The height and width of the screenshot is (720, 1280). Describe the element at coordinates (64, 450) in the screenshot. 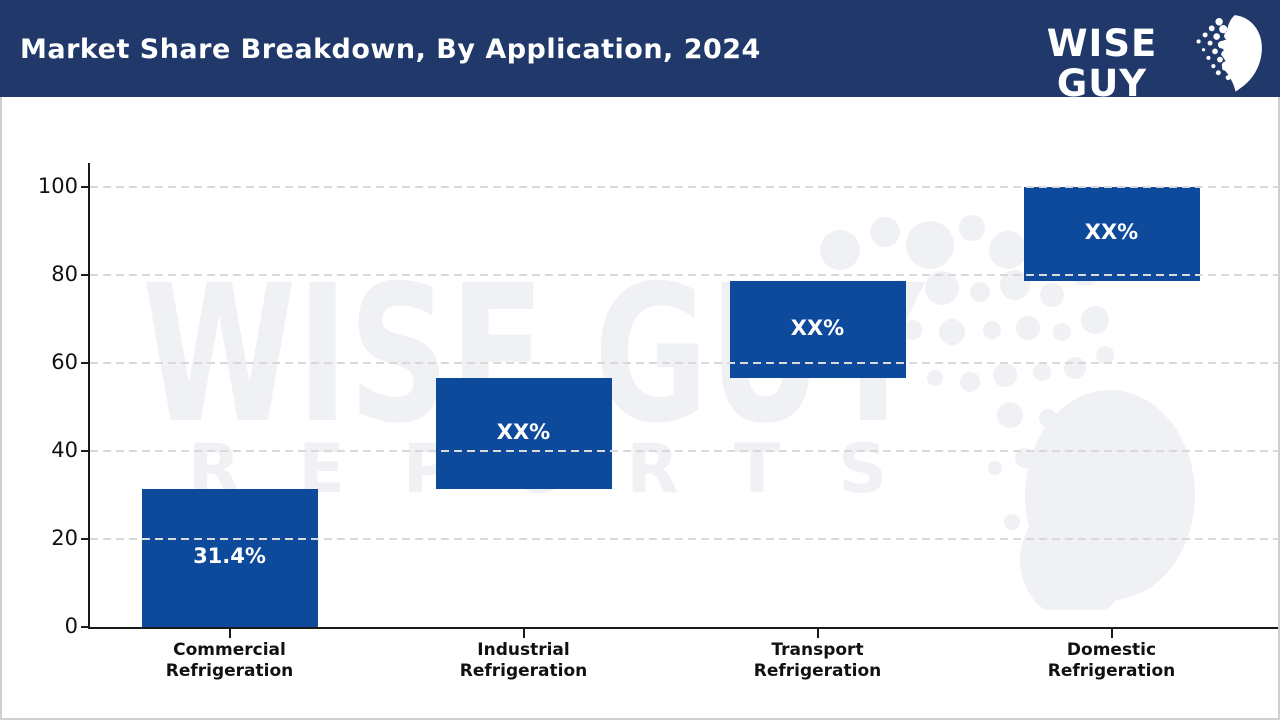

I see `y-tick-label: 40` at that location.